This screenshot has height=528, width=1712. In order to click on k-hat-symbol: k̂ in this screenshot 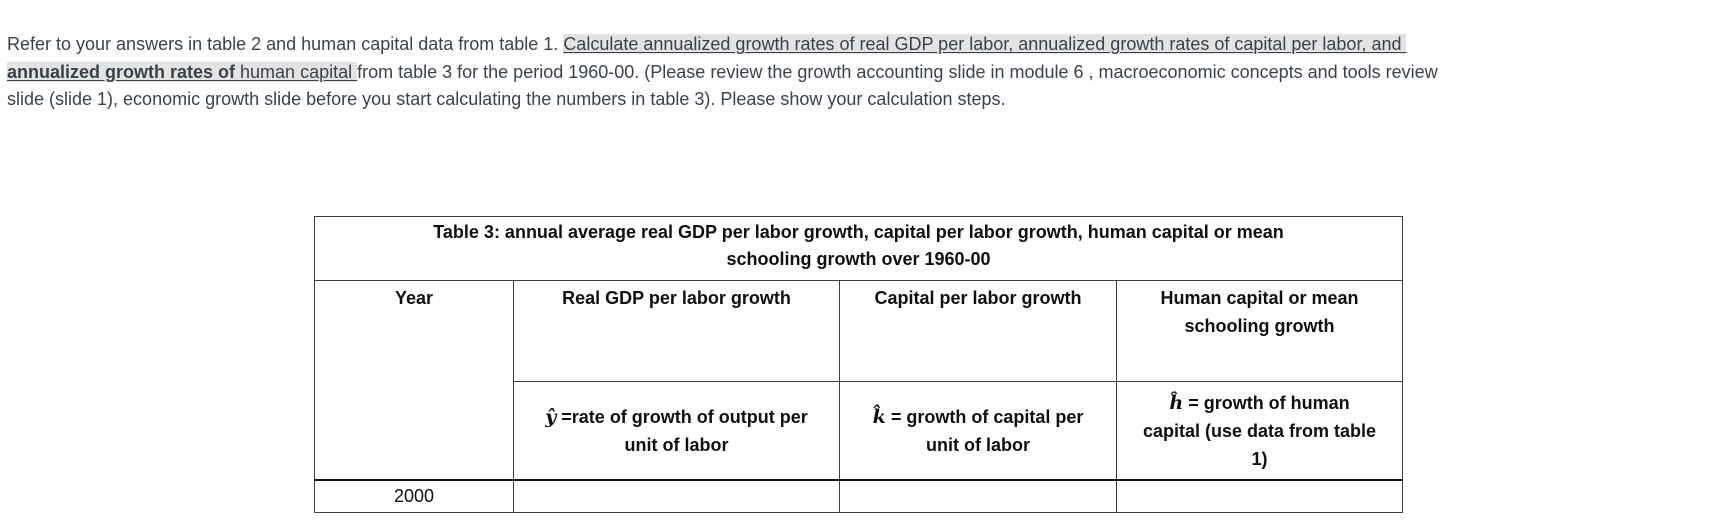, I will do `click(879, 416)`.